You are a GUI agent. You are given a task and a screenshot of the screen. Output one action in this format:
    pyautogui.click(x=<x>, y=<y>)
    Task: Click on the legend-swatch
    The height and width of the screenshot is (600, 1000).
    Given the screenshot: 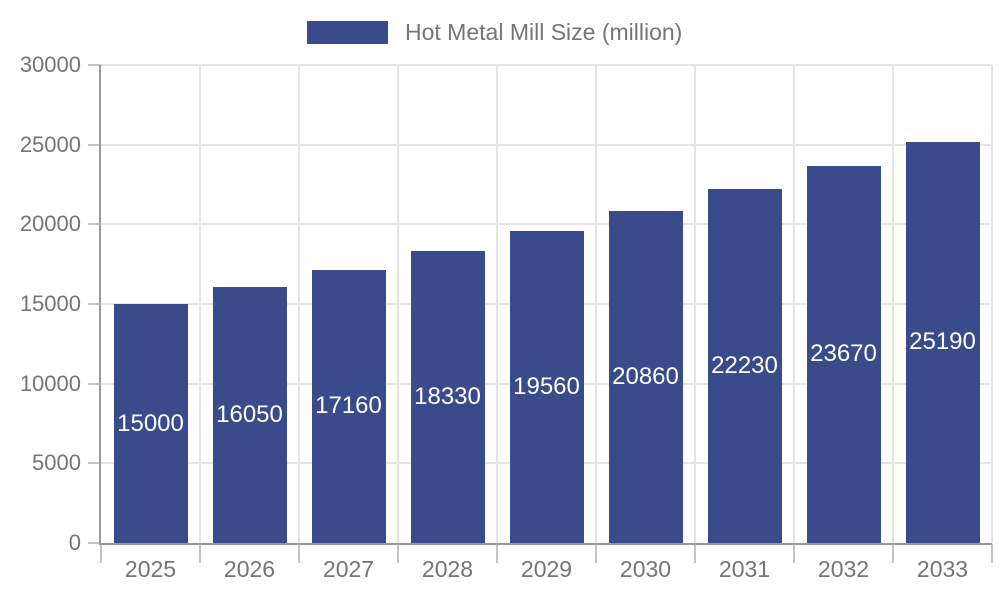 What is the action you would take?
    pyautogui.click(x=347, y=32)
    